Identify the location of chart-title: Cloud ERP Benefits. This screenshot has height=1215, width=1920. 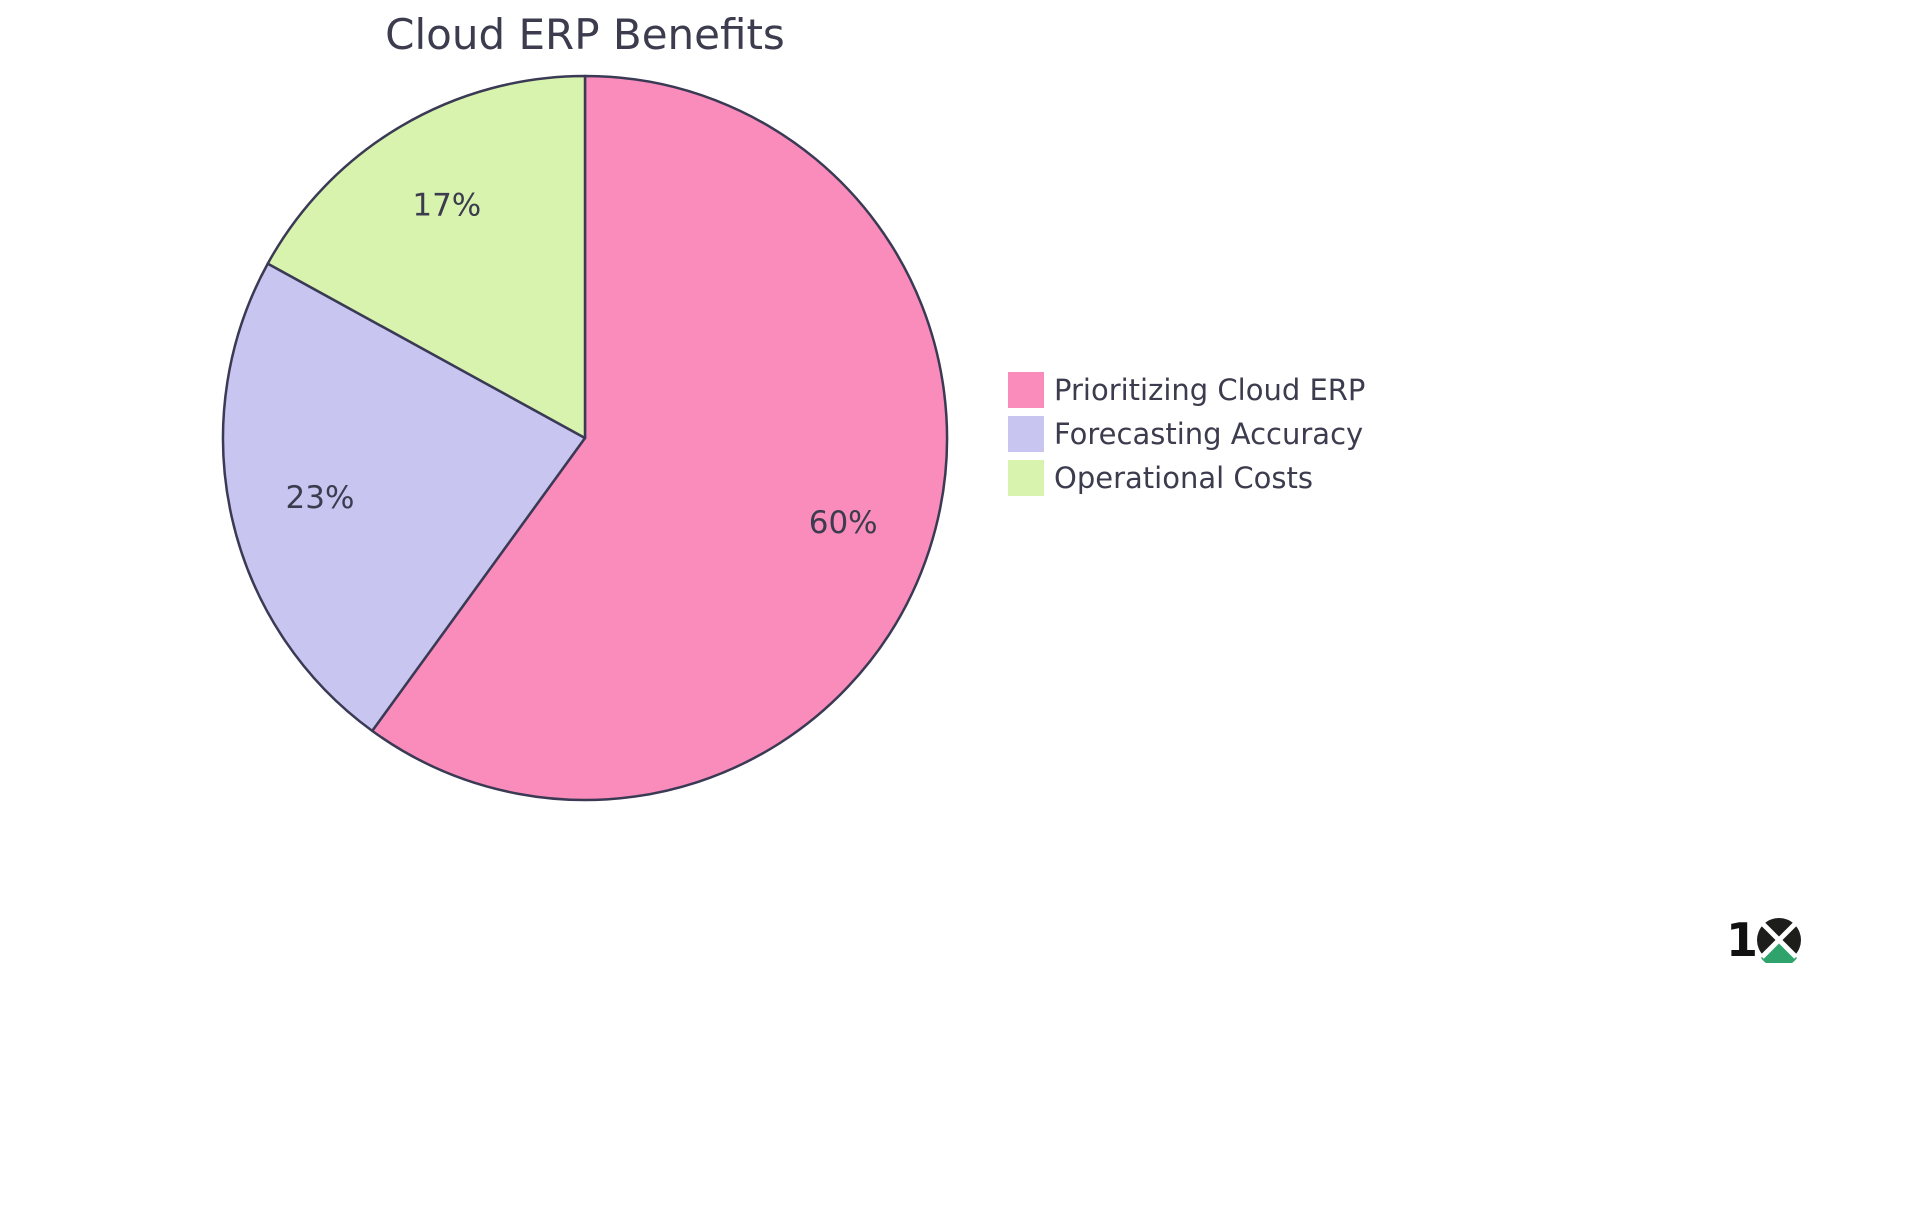
(585, 34).